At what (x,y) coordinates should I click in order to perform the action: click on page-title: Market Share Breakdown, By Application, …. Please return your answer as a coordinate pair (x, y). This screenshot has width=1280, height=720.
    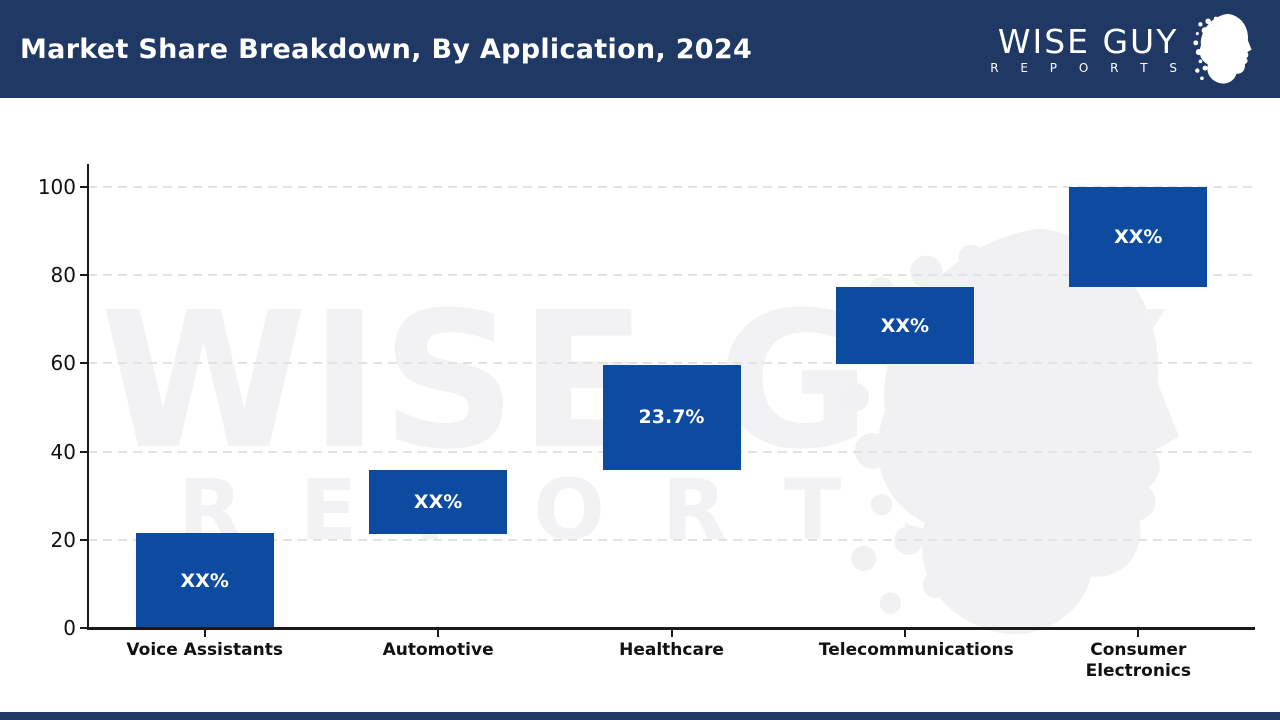
    Looking at the image, I should click on (386, 49).